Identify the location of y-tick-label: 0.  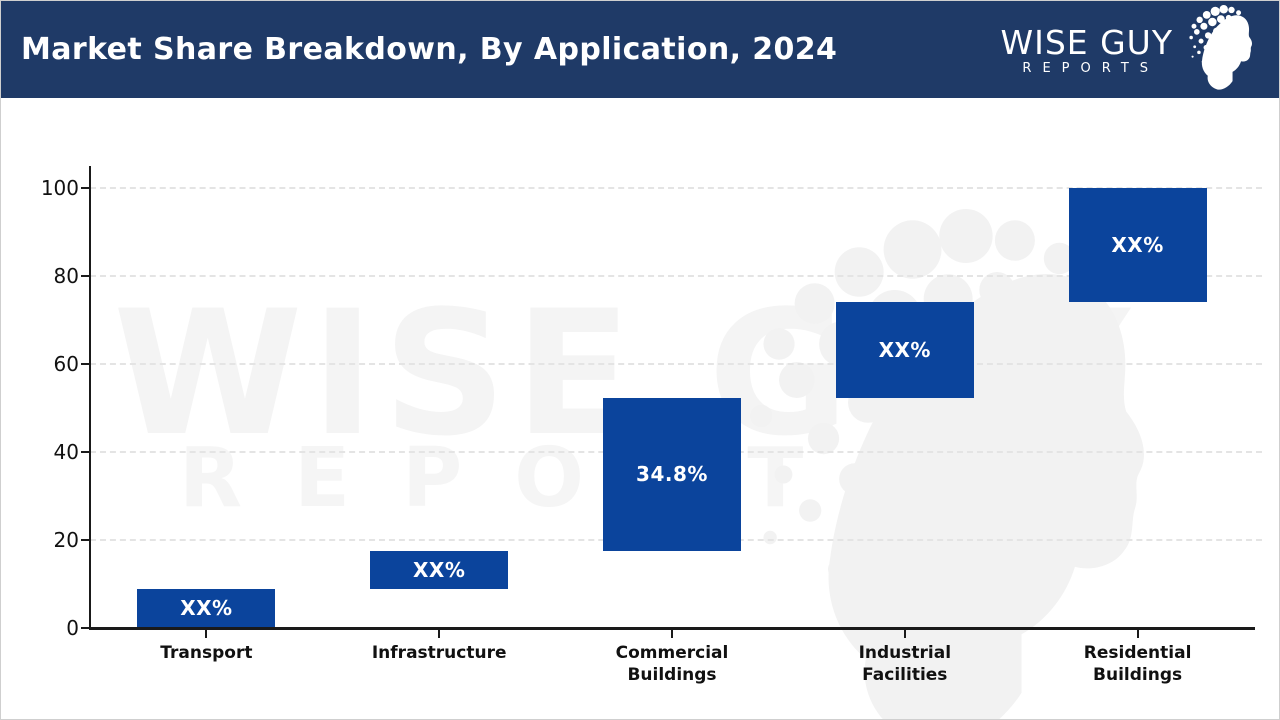
(72, 628).